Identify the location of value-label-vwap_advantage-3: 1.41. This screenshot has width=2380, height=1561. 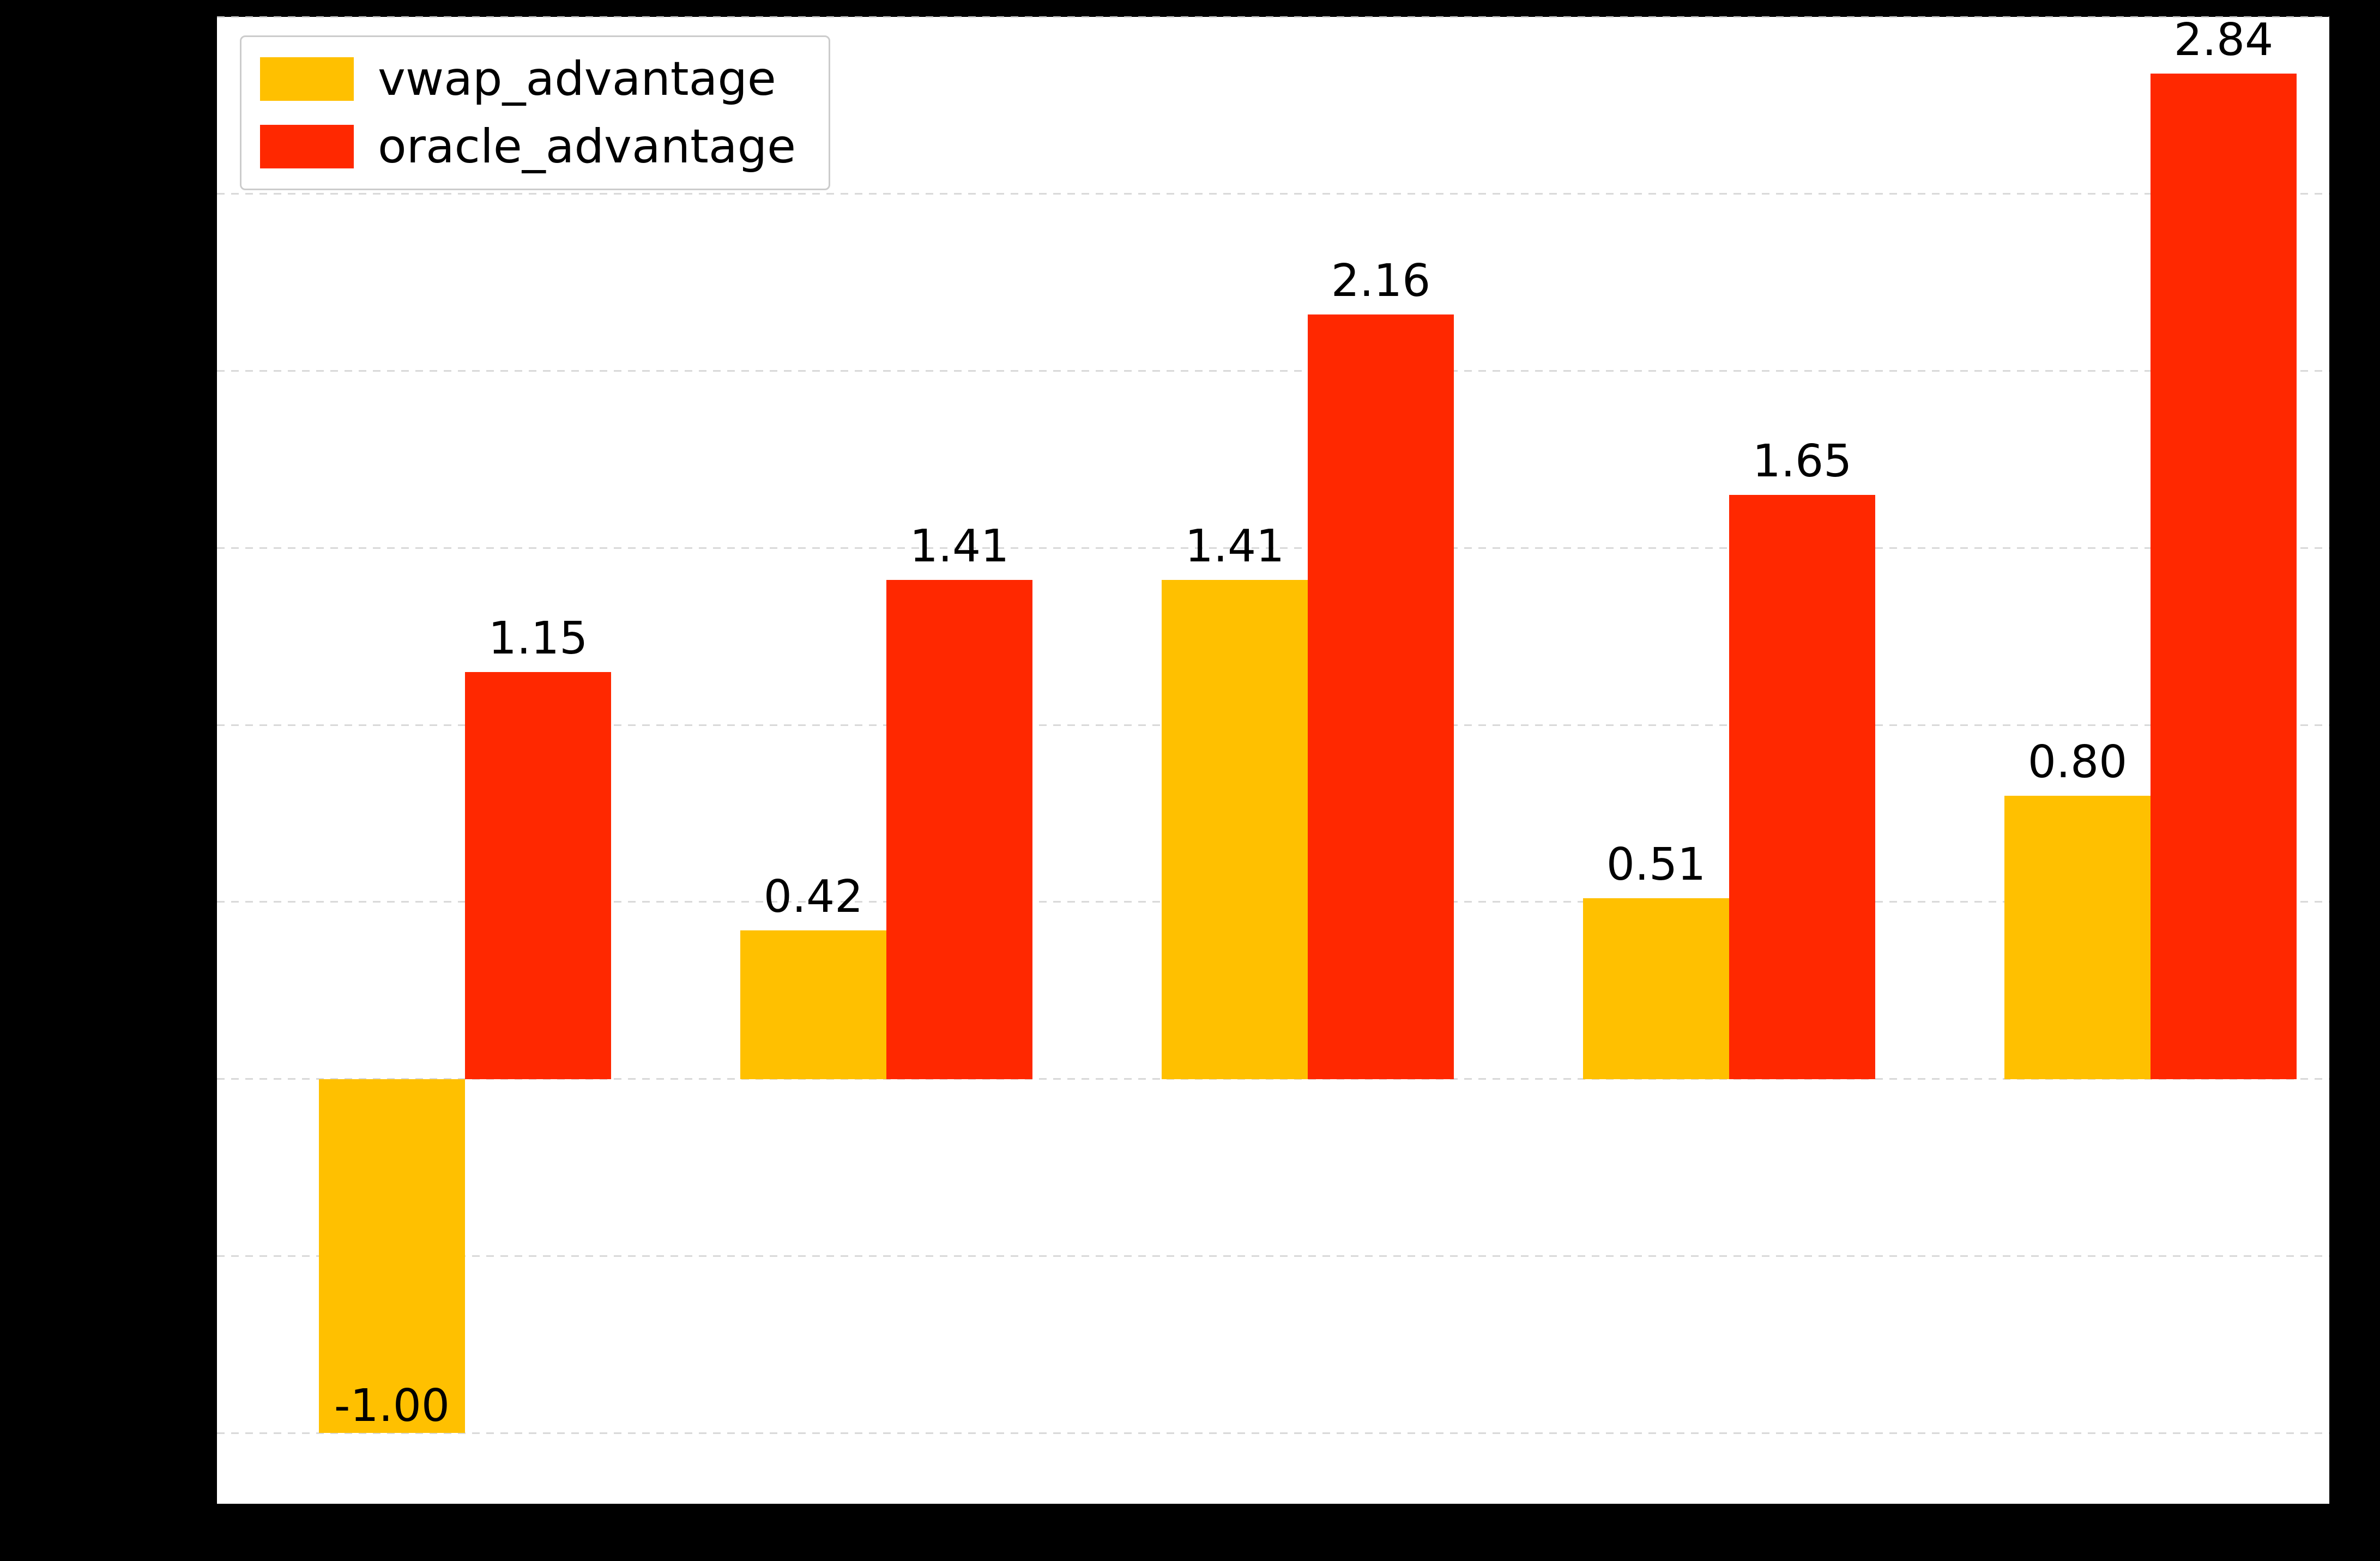
(1235, 546).